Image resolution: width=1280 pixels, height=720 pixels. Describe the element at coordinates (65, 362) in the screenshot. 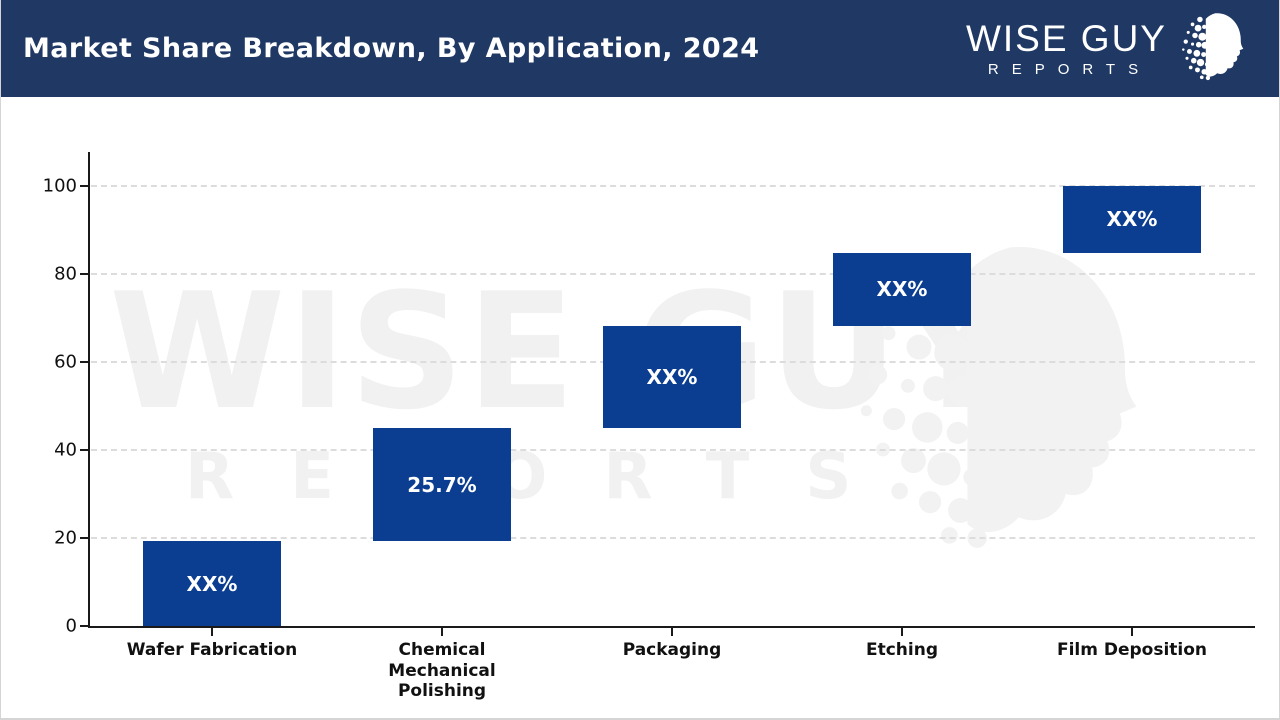

I see `y-tick-label: 60` at that location.